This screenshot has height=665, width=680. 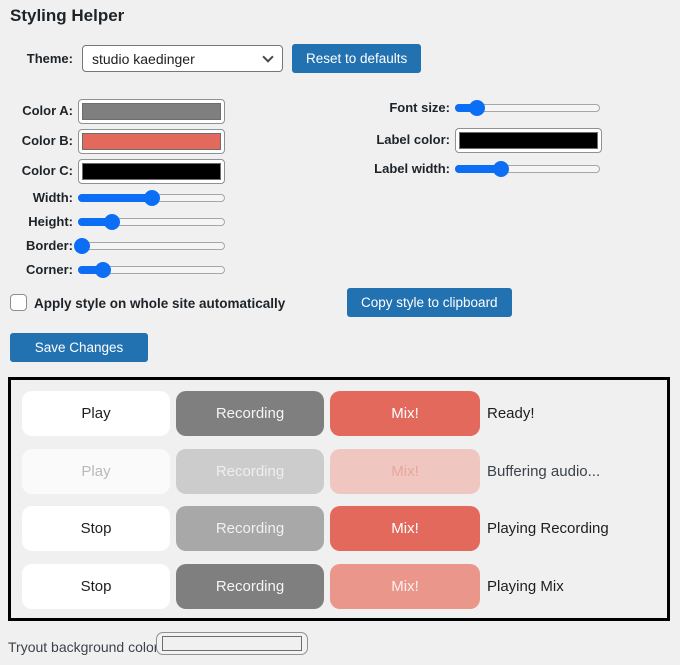 What do you see at coordinates (413, 139) in the screenshot?
I see `label-color-label: Label color:` at bounding box center [413, 139].